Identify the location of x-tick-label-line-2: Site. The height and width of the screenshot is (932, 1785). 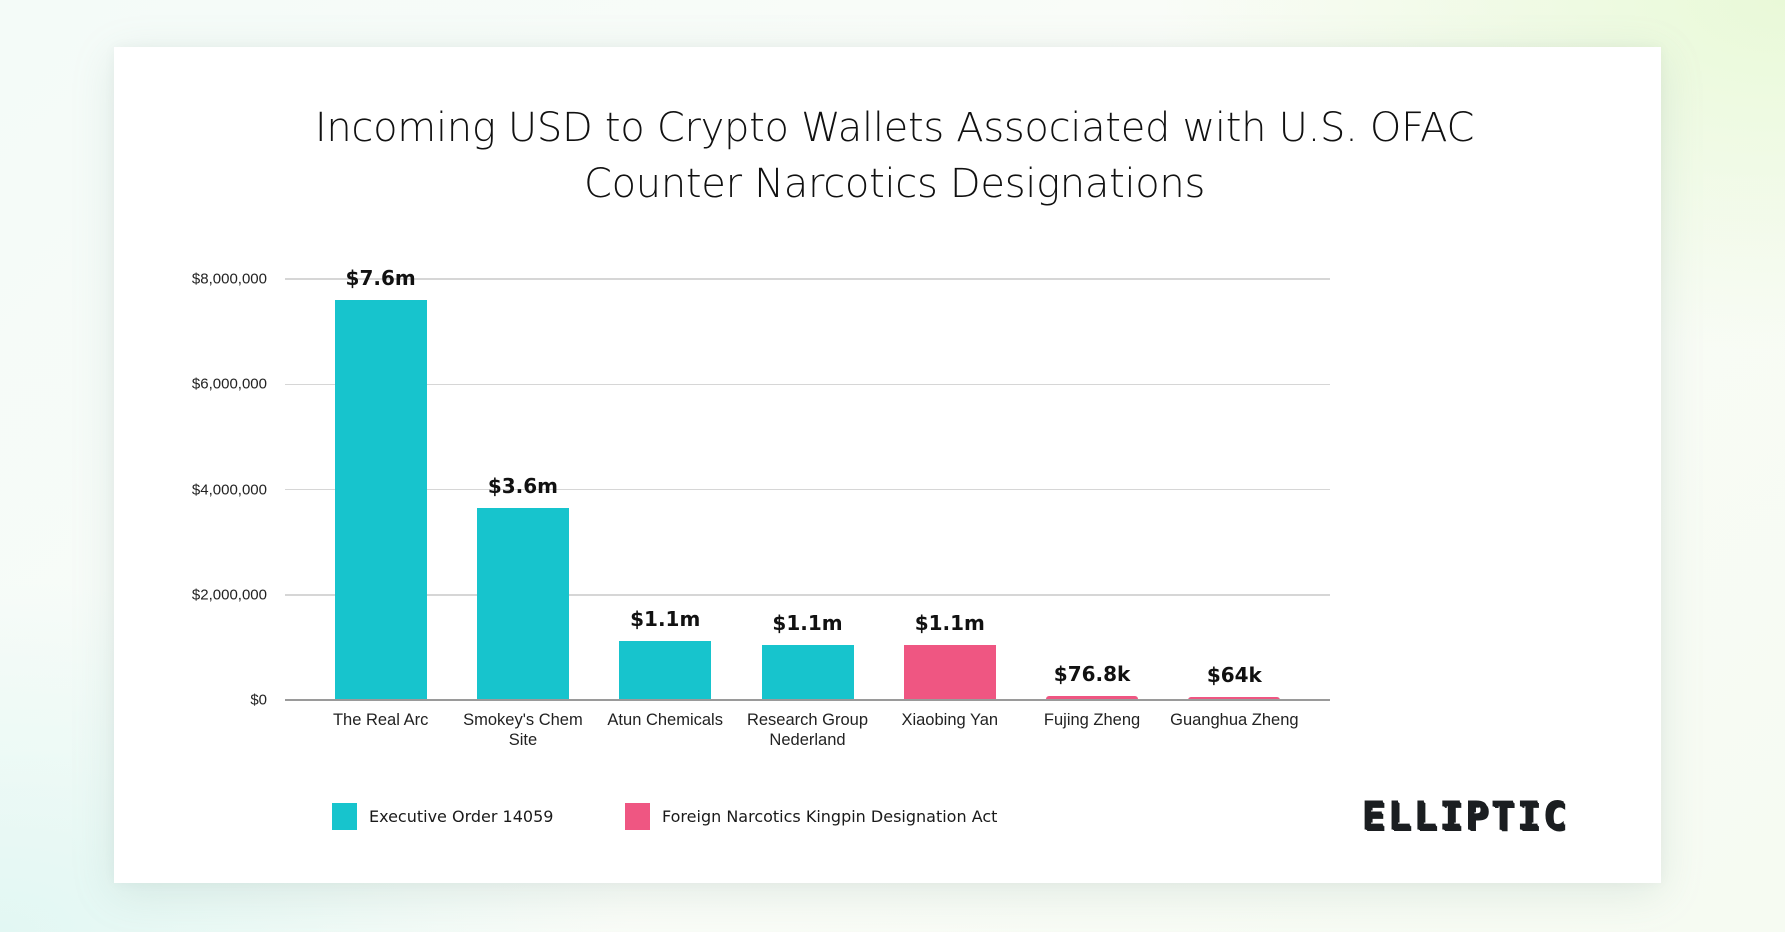
(523, 739).